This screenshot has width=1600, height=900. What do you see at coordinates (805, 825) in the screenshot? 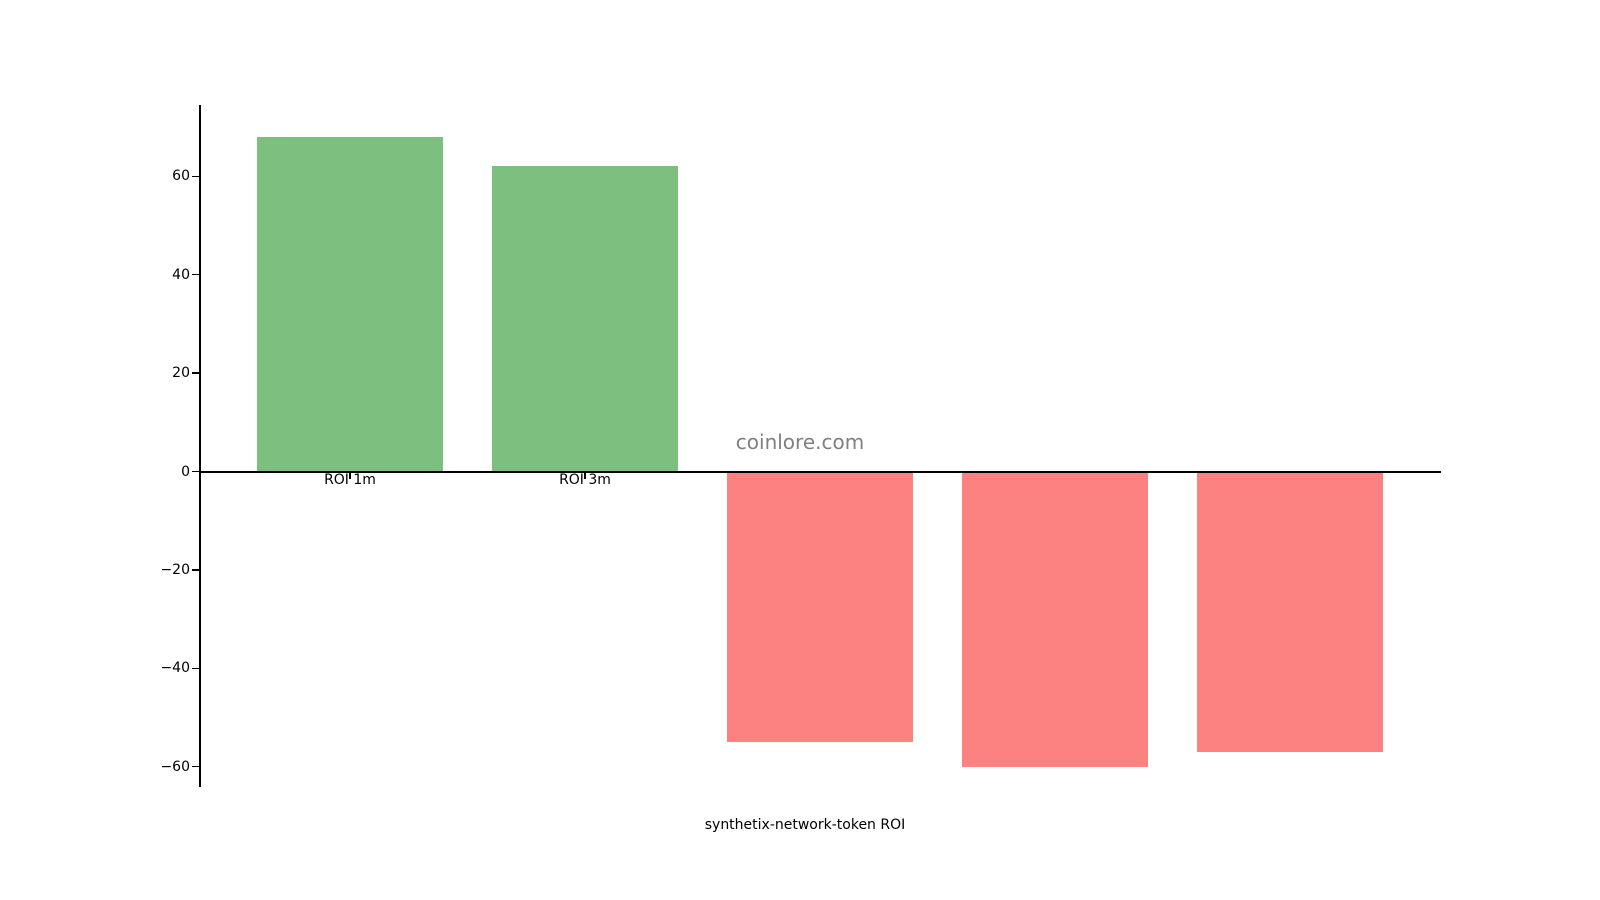
I see `chart-title: synthetix-network-token ROI` at bounding box center [805, 825].